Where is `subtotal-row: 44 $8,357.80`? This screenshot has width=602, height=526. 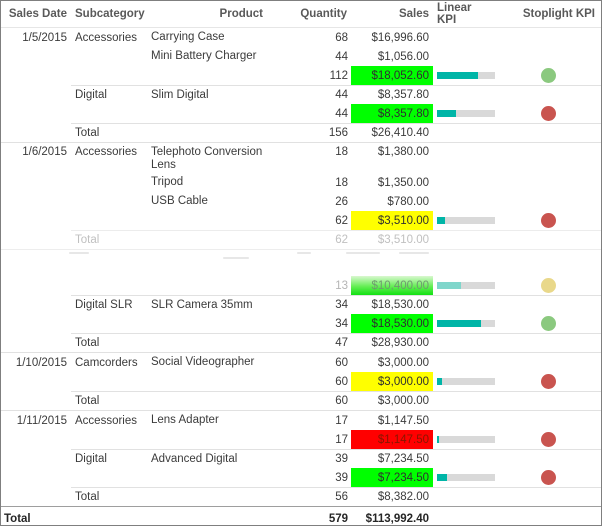
subtotal-row: 44 $8,357.80 is located at coordinates (301, 113).